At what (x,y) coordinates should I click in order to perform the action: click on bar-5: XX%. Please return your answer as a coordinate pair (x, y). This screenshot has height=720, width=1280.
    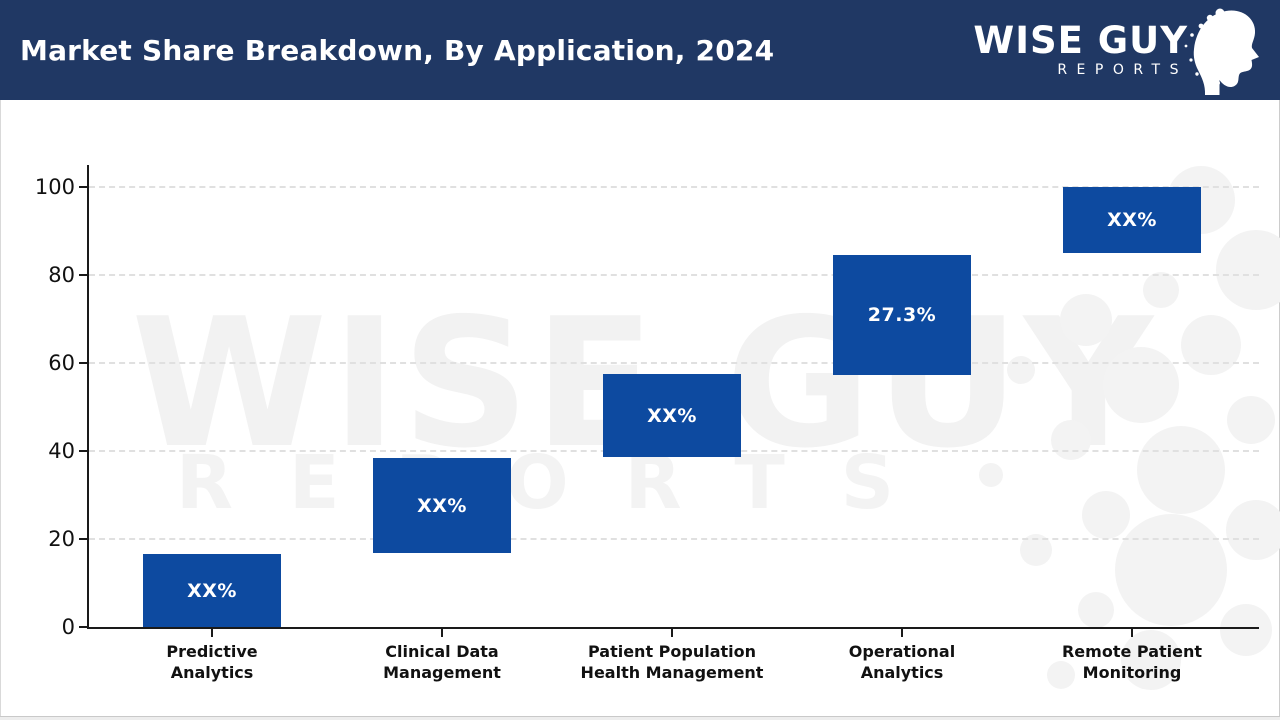
    Looking at the image, I should click on (1132, 220).